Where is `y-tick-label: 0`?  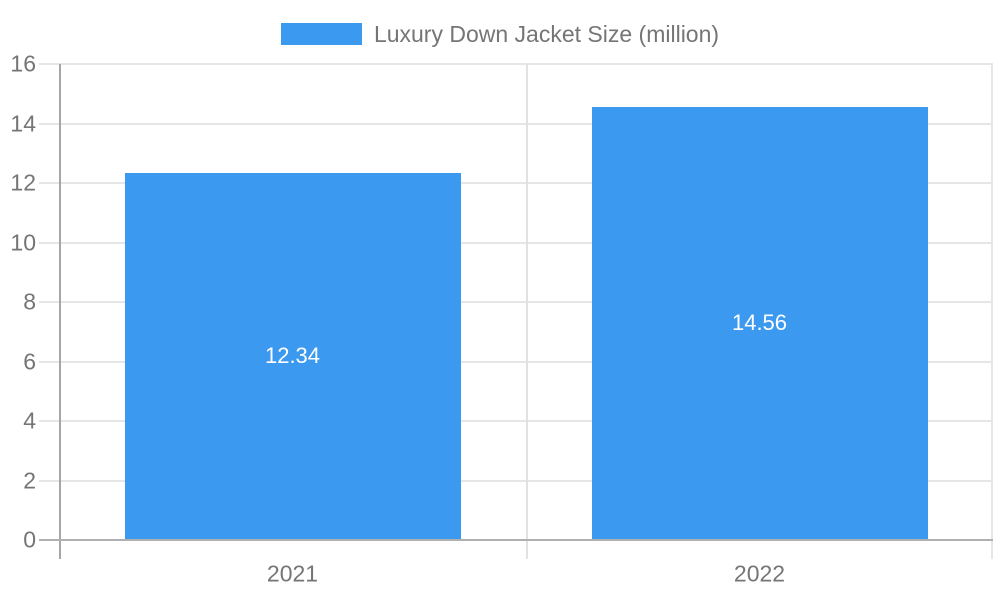 y-tick-label: 0 is located at coordinates (29, 539).